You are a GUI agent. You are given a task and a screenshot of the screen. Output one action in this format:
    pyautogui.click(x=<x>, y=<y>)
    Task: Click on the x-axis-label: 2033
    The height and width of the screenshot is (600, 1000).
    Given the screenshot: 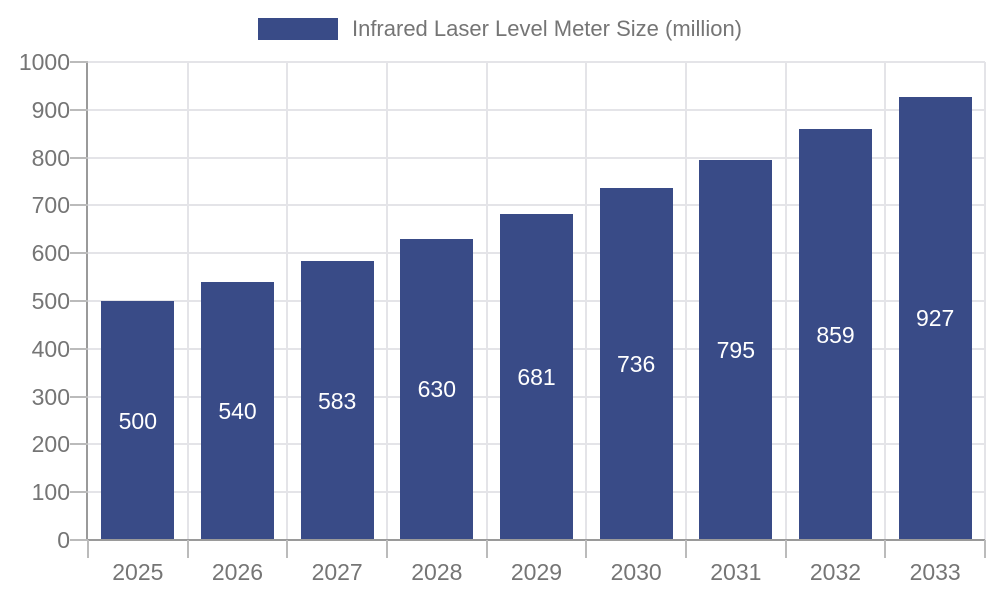 What is the action you would take?
    pyautogui.click(x=935, y=572)
    